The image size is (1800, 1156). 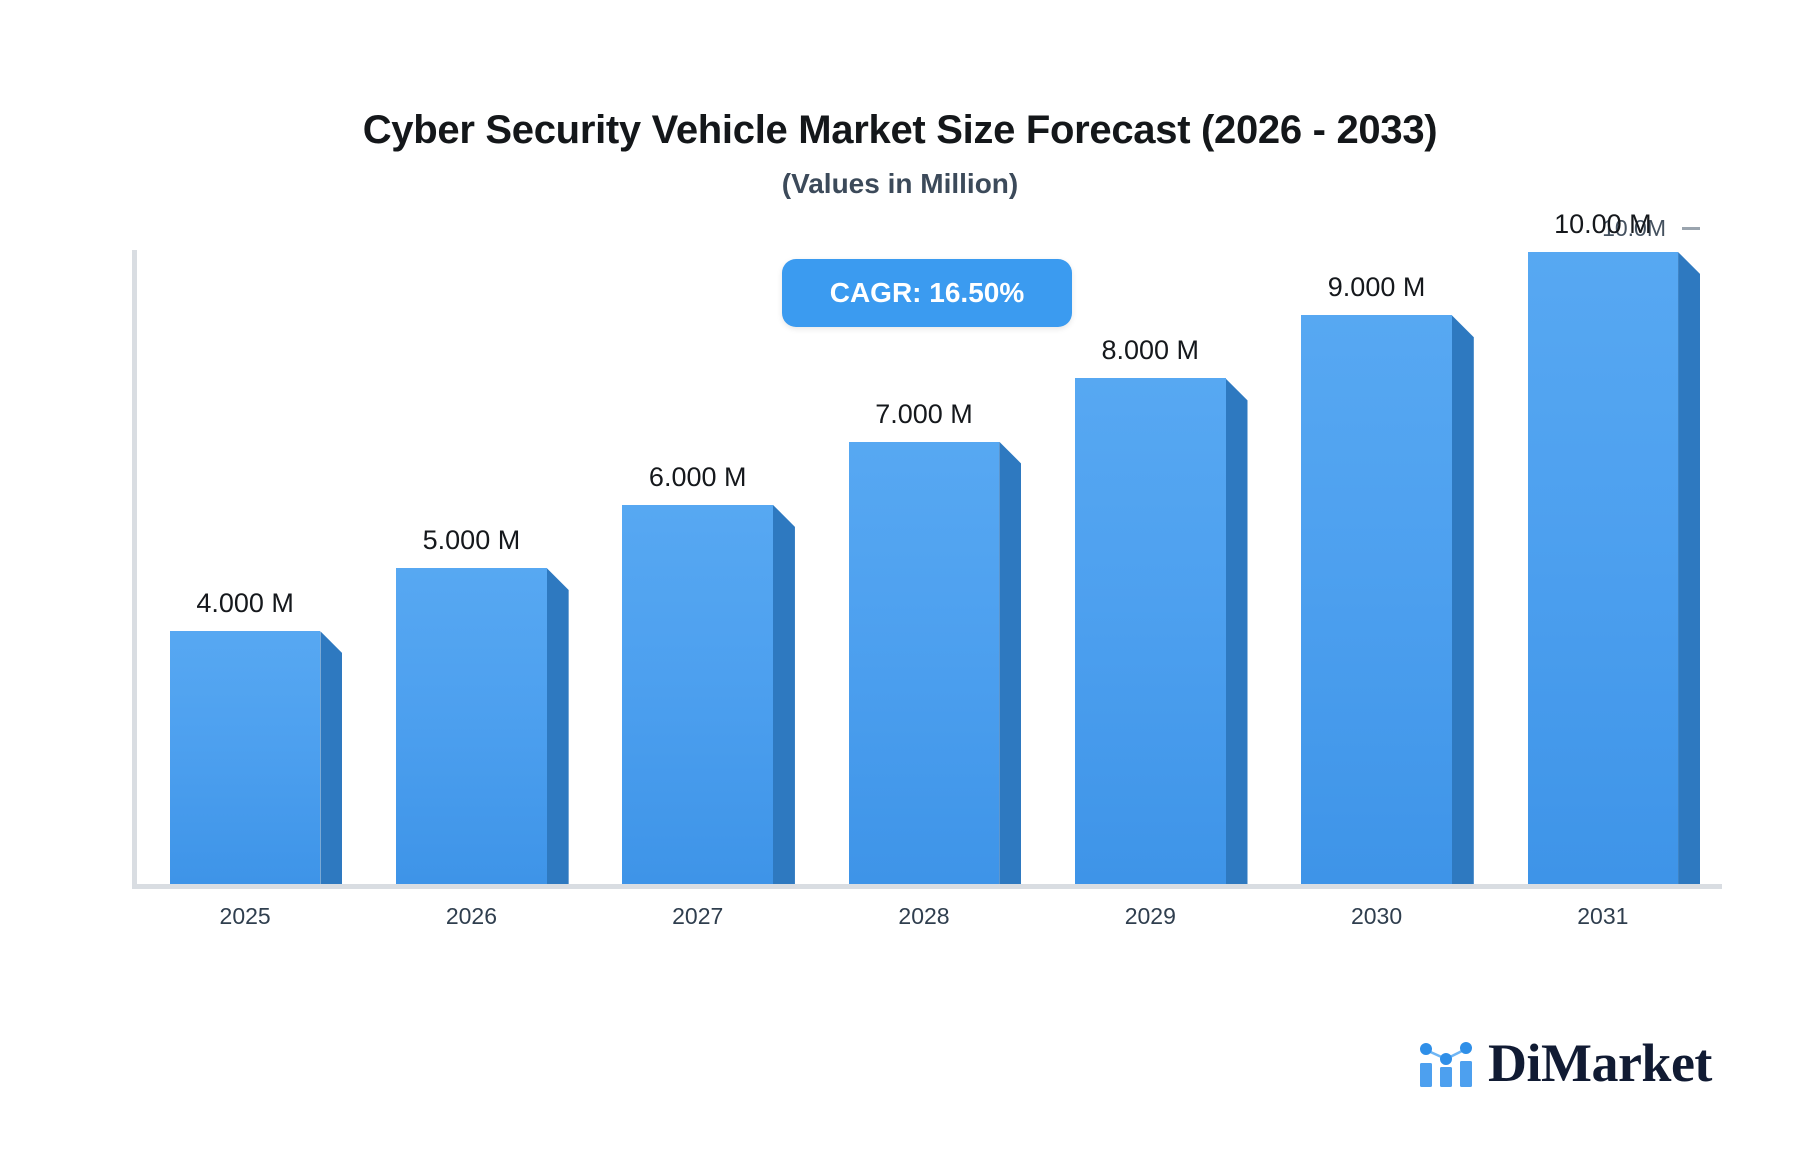 What do you see at coordinates (471, 916) in the screenshot?
I see `x-axis-tick-label: 2026` at bounding box center [471, 916].